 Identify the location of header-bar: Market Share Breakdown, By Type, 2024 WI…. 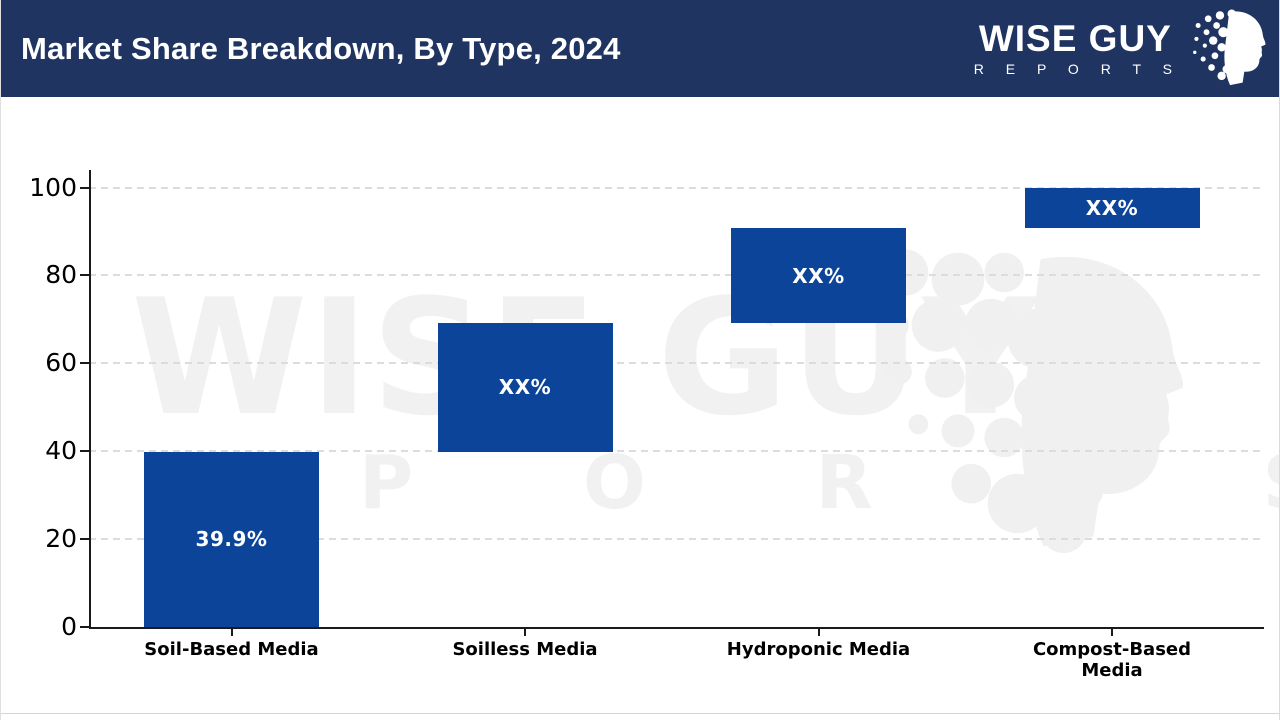
(640, 48).